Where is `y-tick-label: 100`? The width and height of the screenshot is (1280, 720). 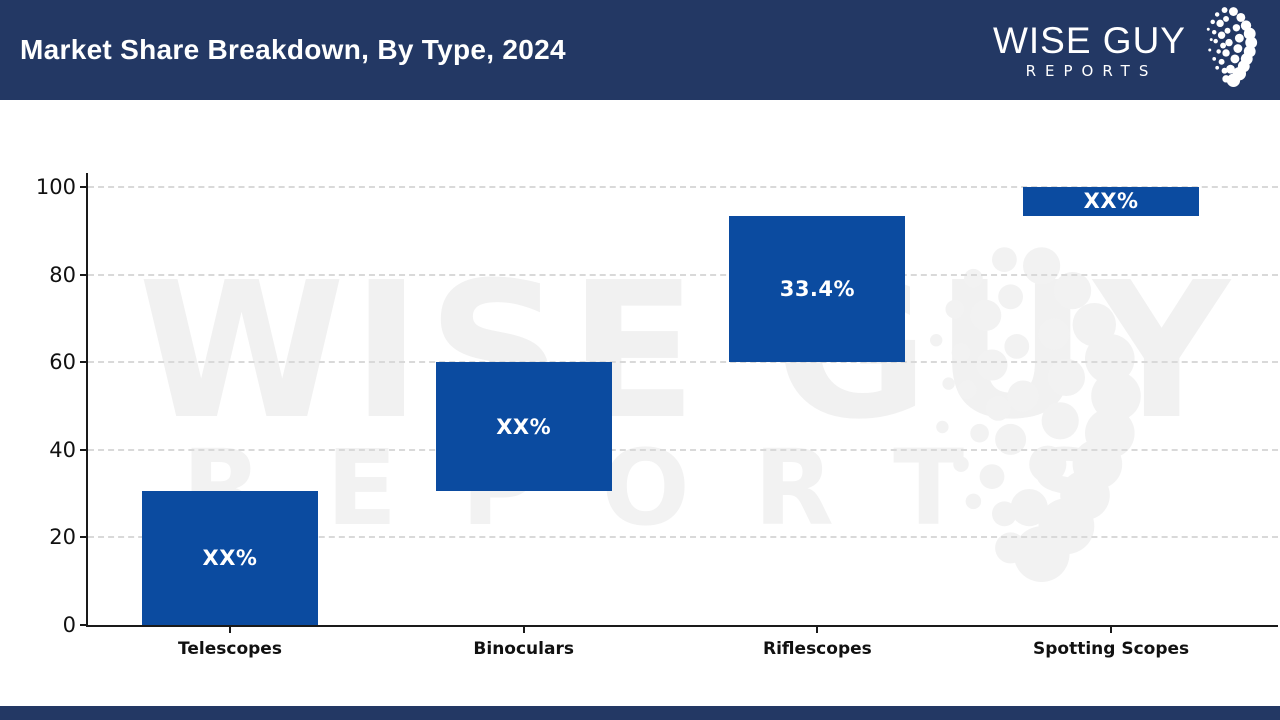 y-tick-label: 100 is located at coordinates (55, 187).